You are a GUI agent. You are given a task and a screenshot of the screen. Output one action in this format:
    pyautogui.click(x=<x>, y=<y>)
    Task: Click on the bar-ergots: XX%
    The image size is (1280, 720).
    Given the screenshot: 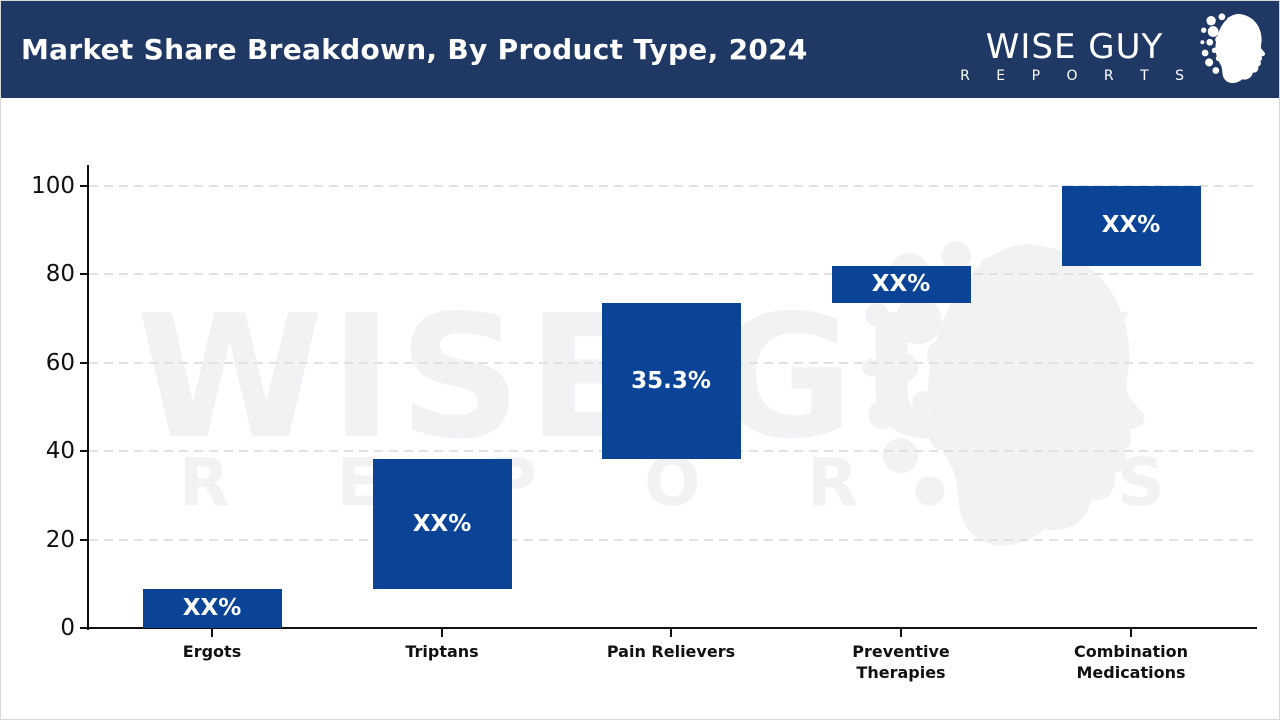 What is the action you would take?
    pyautogui.click(x=212, y=608)
    